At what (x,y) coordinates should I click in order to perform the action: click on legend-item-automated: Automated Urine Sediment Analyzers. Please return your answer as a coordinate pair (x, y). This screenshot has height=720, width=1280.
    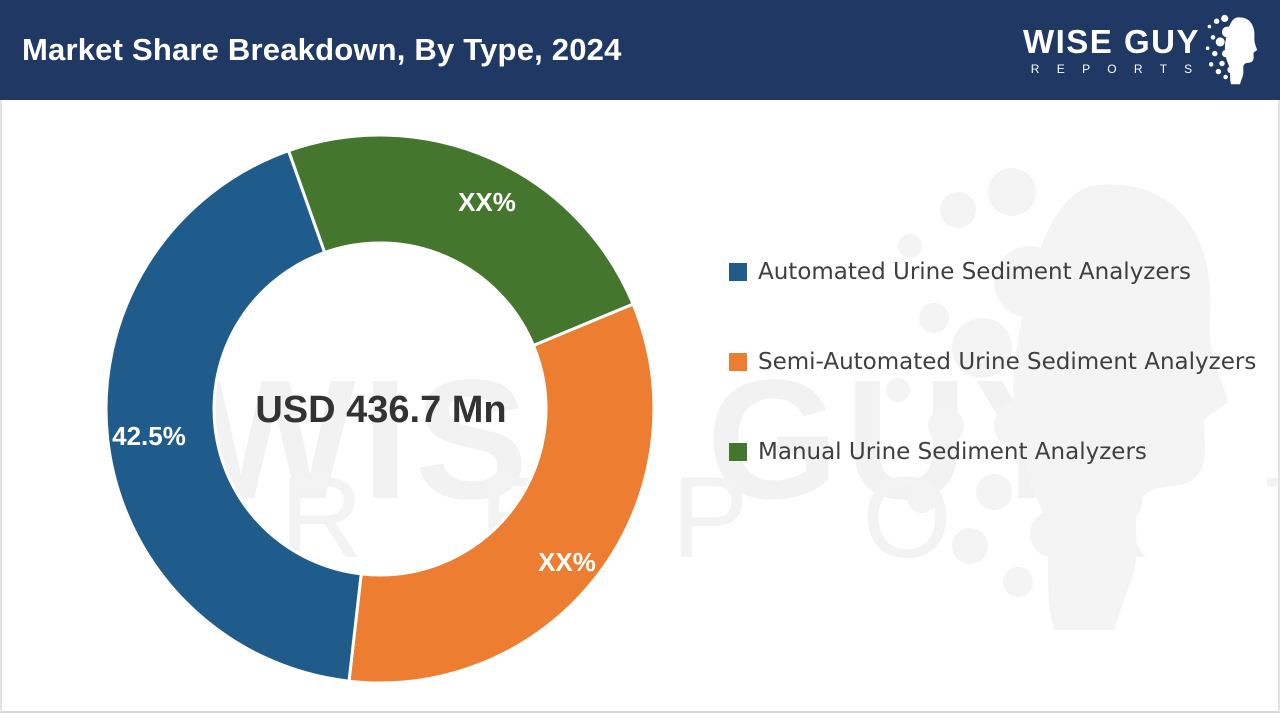
    Looking at the image, I should click on (992, 272).